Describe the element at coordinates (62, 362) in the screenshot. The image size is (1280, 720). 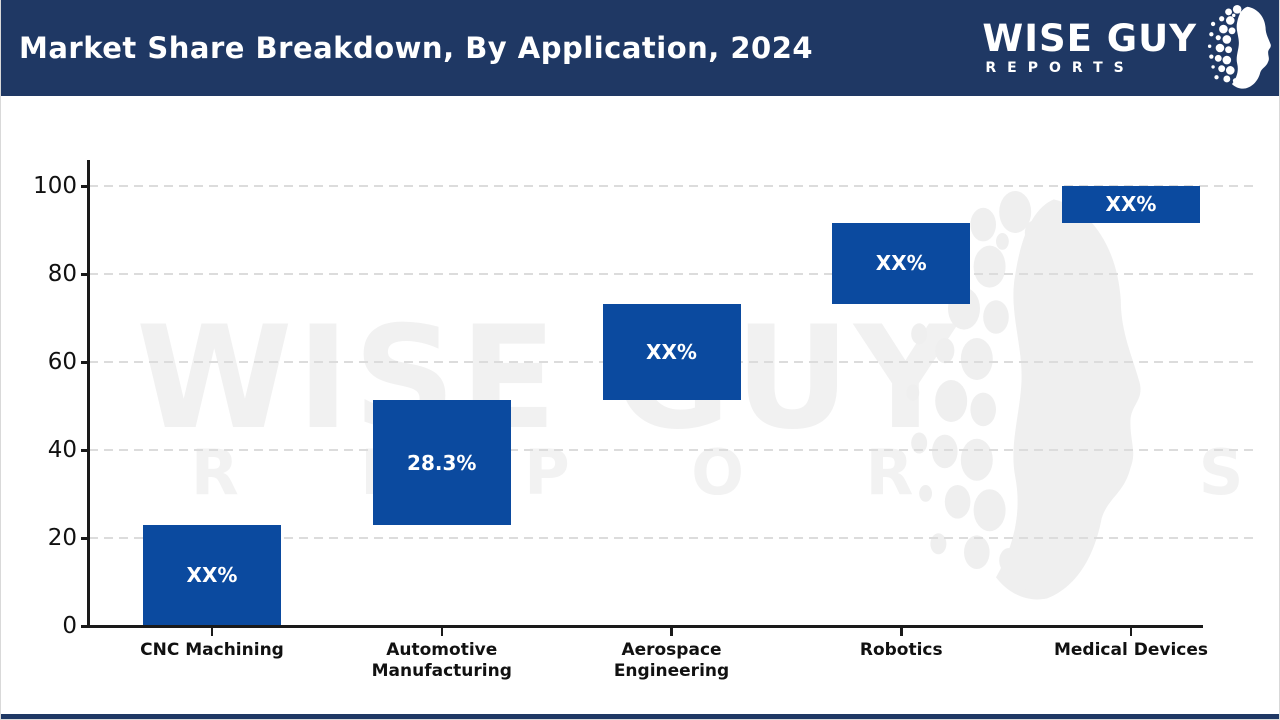
I see `y-tick-label-60: 60` at that location.